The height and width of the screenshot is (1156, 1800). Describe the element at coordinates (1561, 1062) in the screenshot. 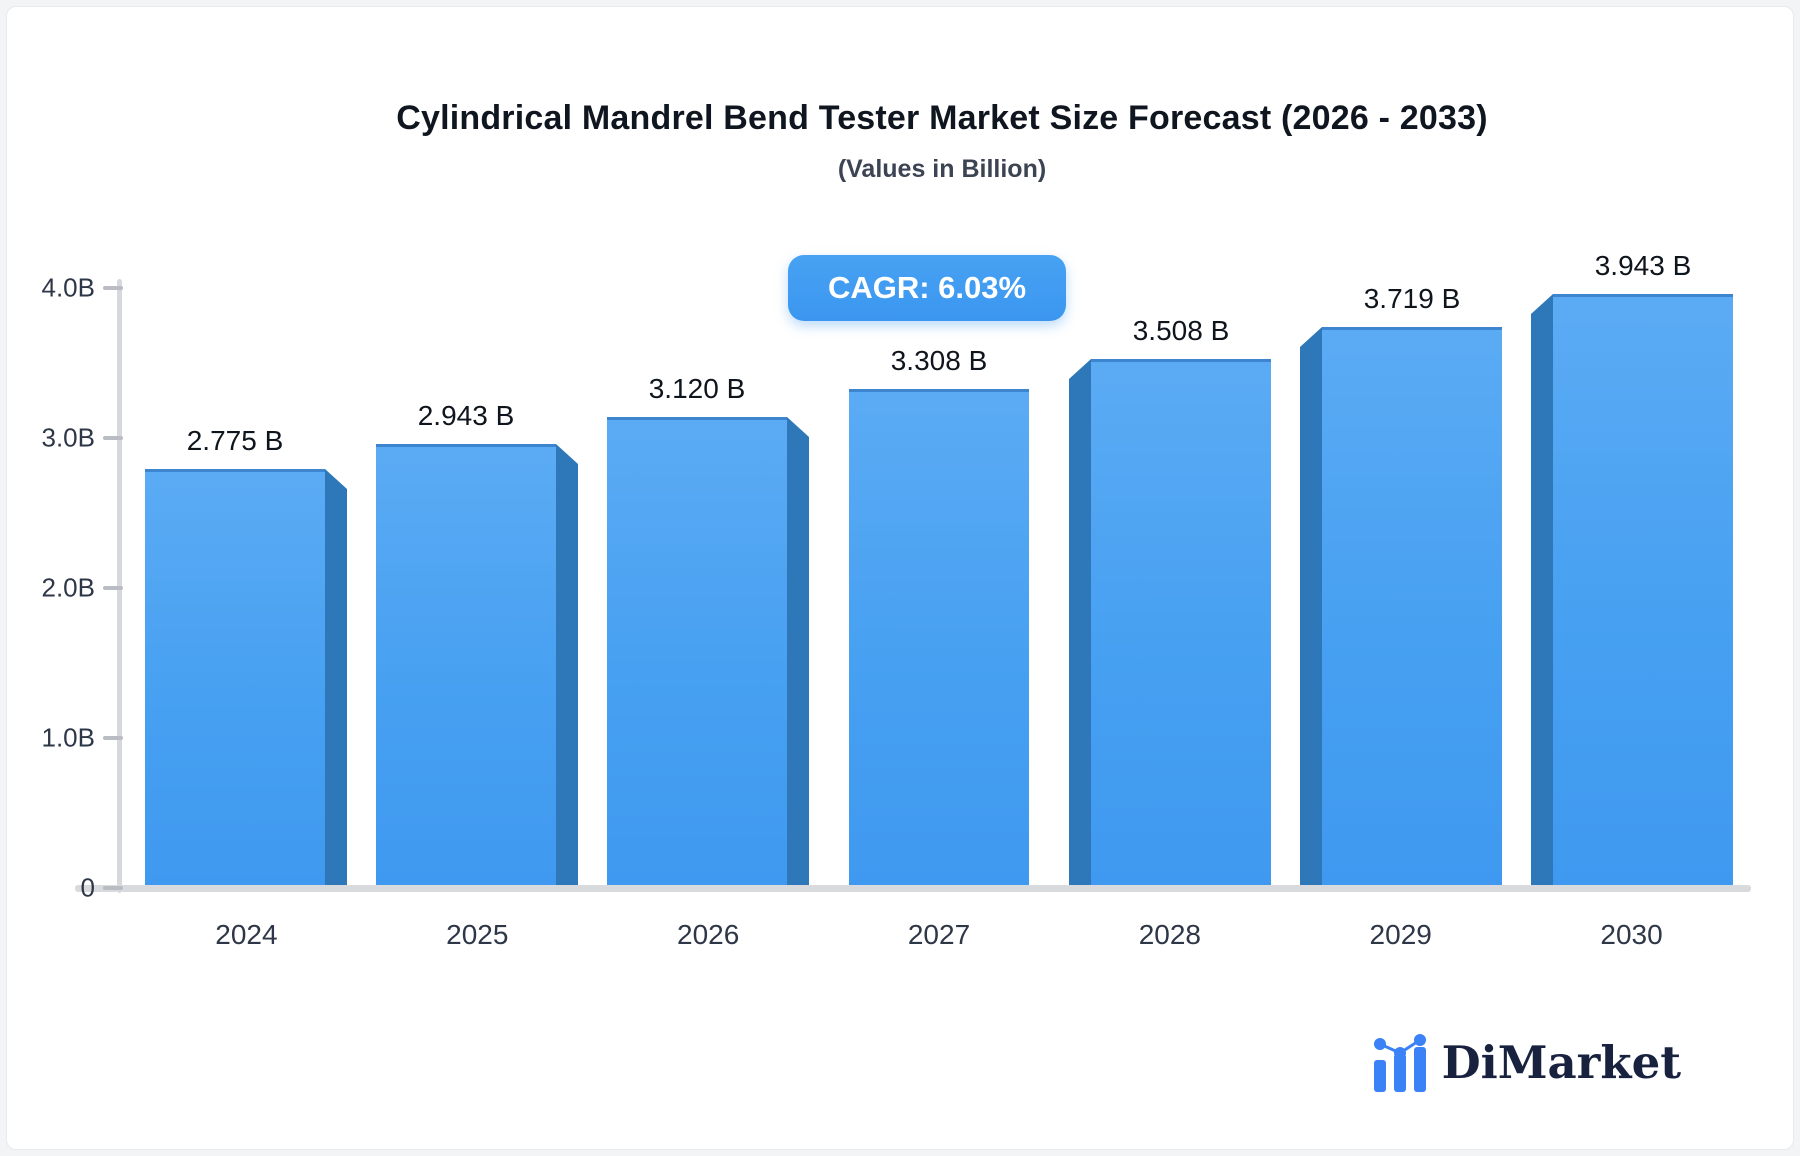

I see `brand-name: DiMarket` at that location.